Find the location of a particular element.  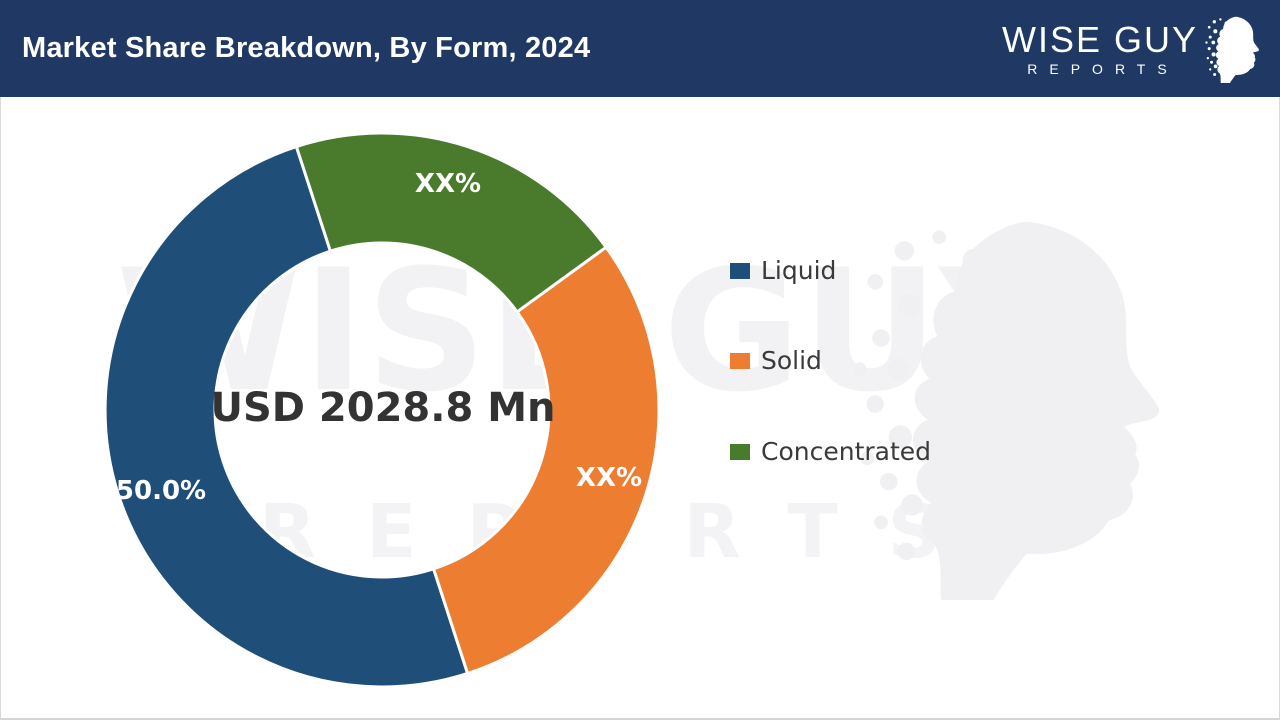

logo-text: WISE GUY REPORTS is located at coordinates (1099, 47).